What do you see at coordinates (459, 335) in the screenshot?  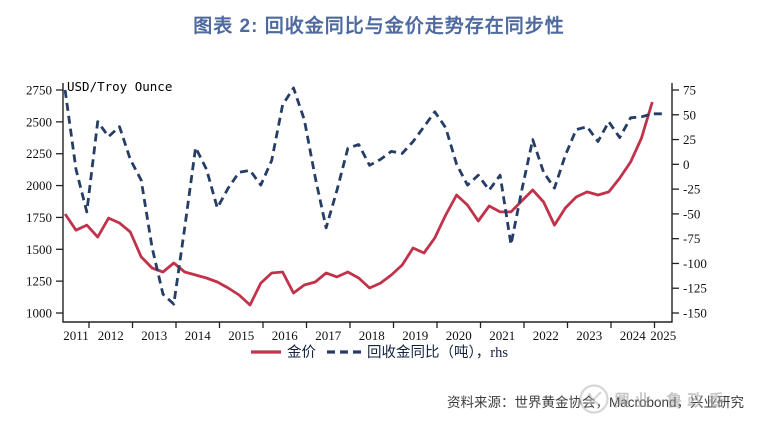 I see `x-axis-tick-label: 2020` at bounding box center [459, 335].